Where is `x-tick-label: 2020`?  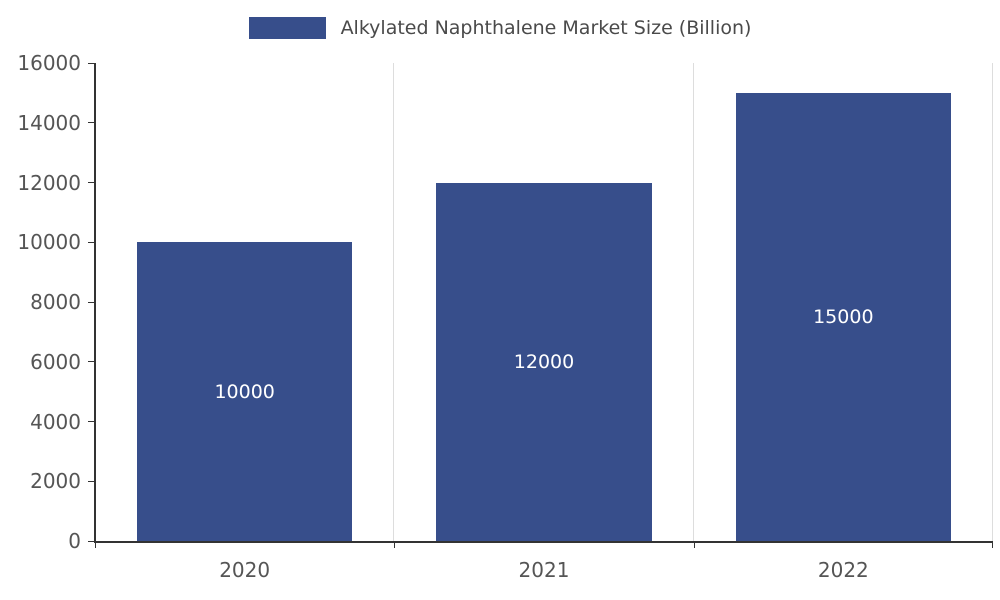 x-tick-label: 2020 is located at coordinates (245, 570).